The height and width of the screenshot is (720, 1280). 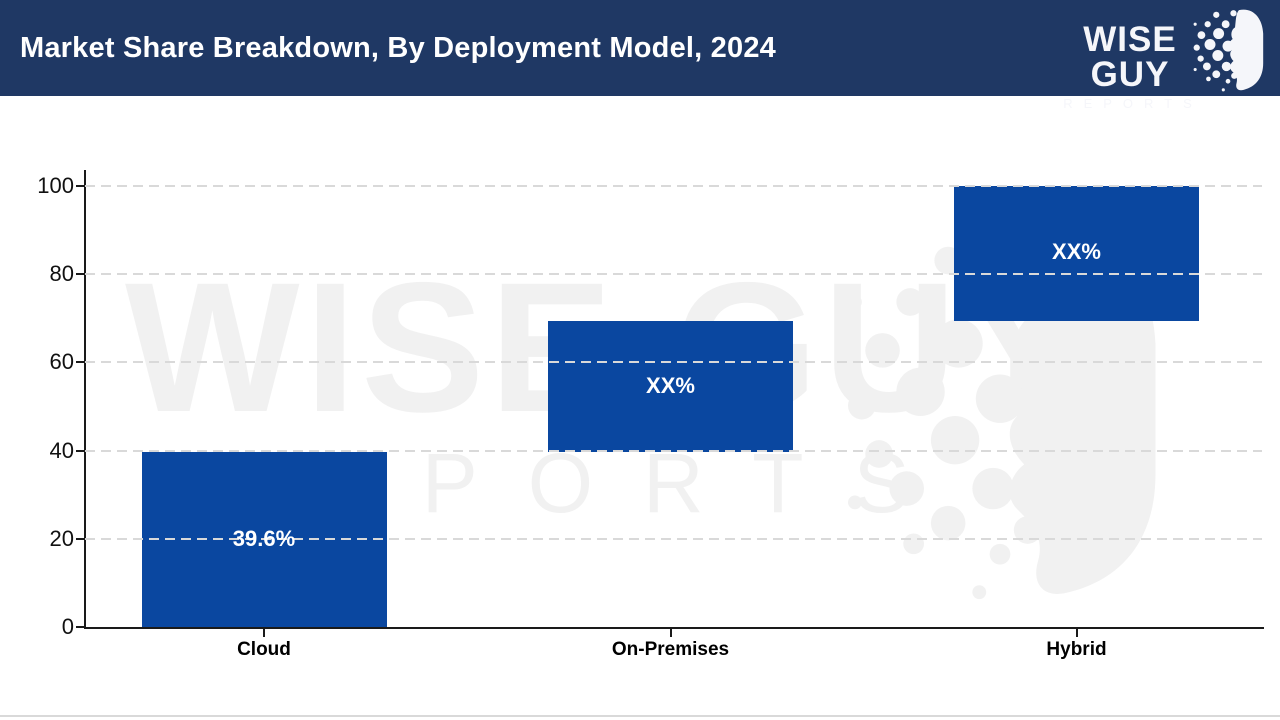 What do you see at coordinates (1130, 57) in the screenshot?
I see `logo-wordmark: WISE GUY` at bounding box center [1130, 57].